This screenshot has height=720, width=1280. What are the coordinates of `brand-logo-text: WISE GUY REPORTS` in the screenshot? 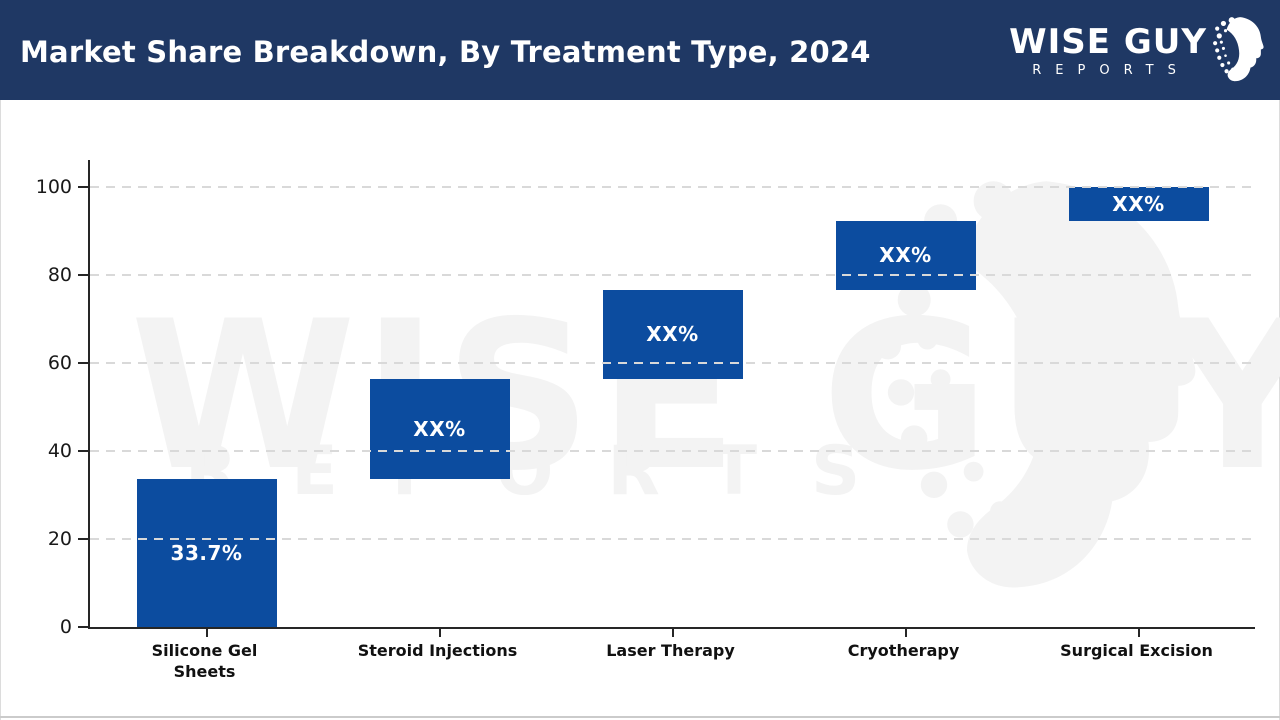 It's located at (1108, 51).